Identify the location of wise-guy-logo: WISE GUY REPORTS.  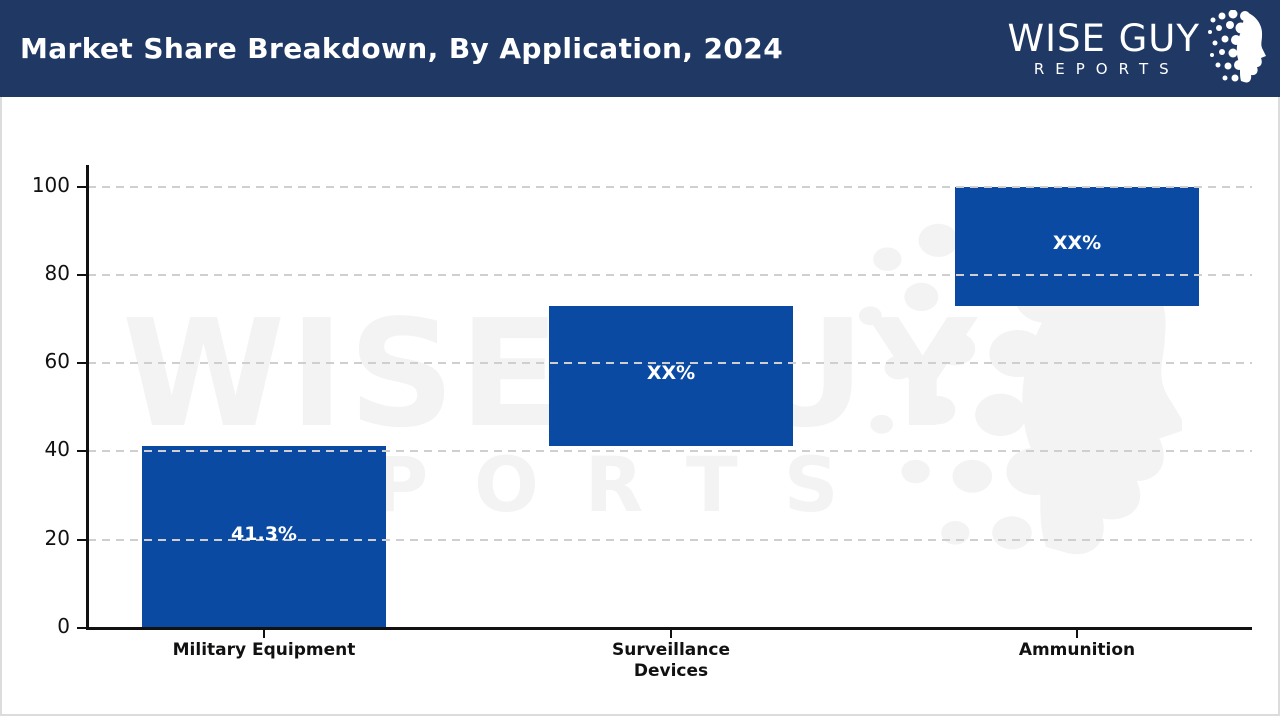
(1137, 49).